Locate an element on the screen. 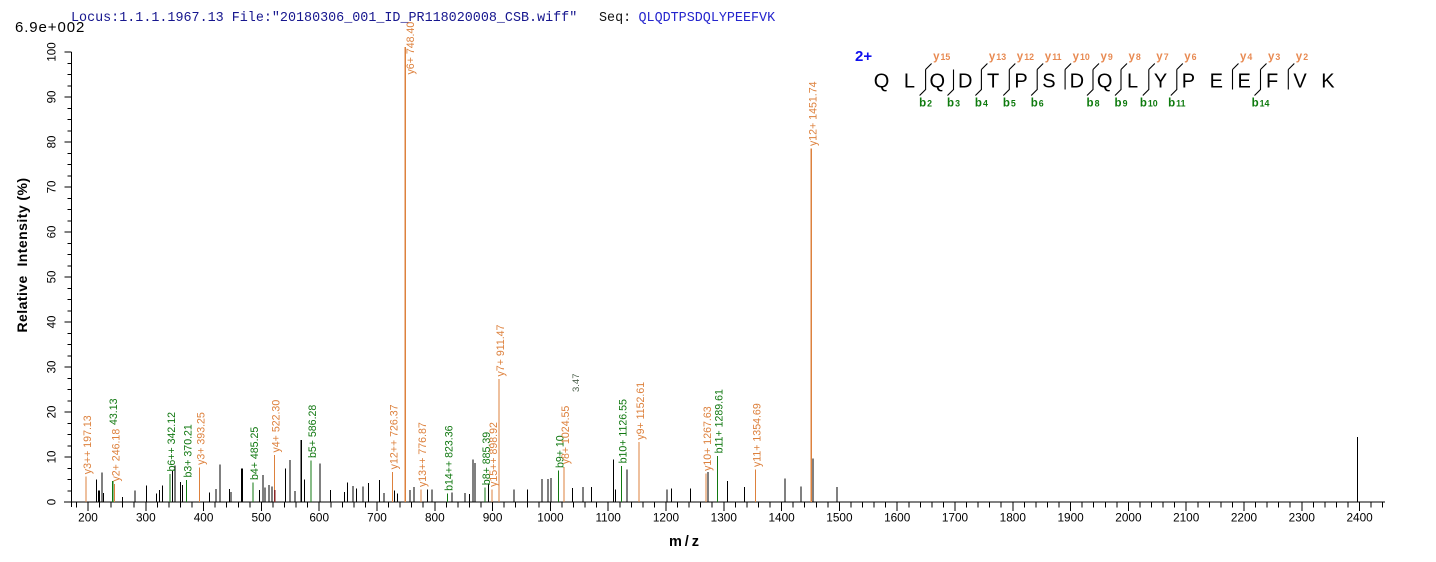 The width and height of the screenshot is (1436, 562). svg-text: 1400 is located at coordinates (781, 518).